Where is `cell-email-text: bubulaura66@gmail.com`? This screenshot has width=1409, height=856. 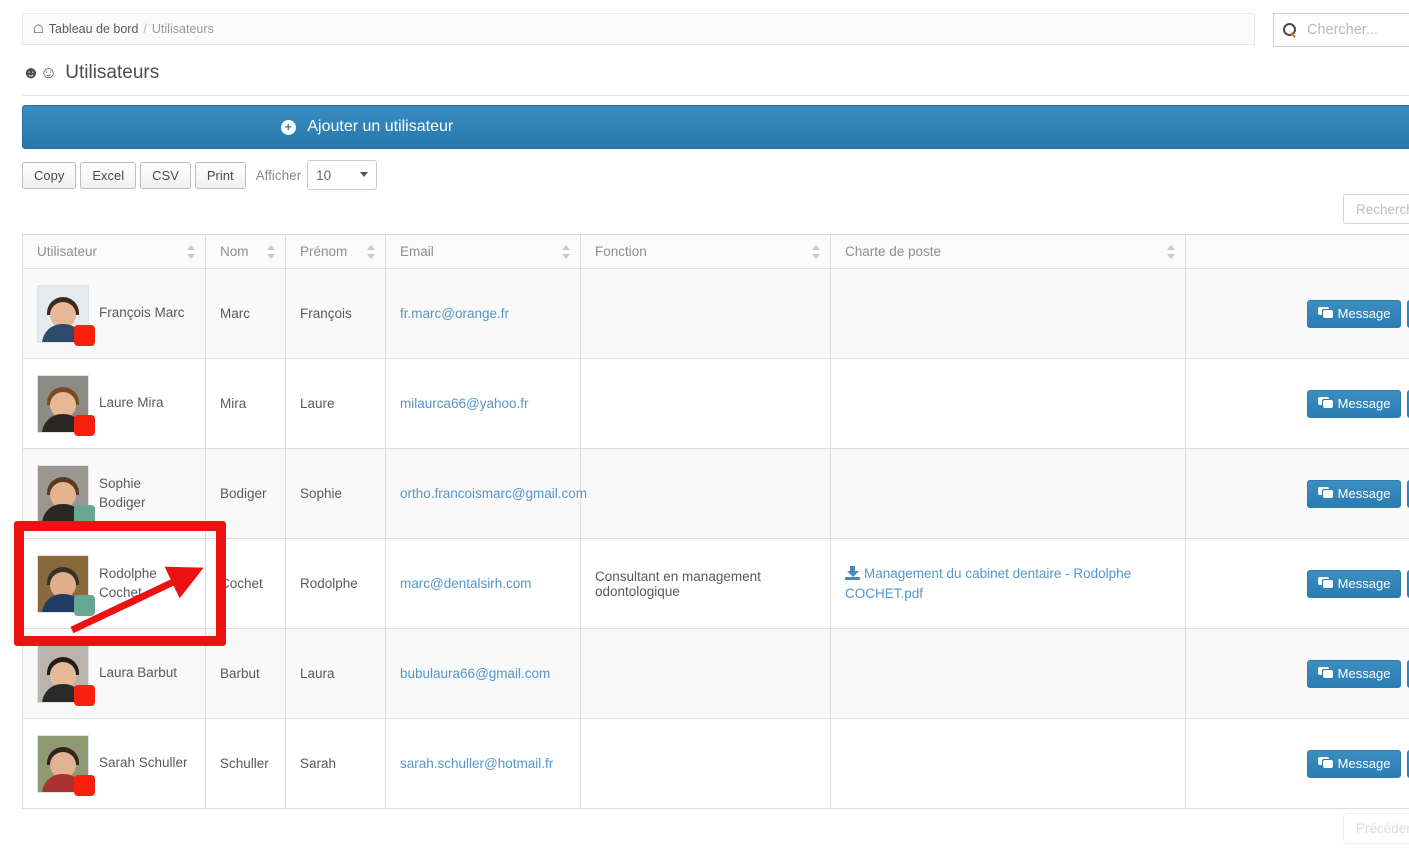 cell-email-text: bubulaura66@gmail.com is located at coordinates (475, 673).